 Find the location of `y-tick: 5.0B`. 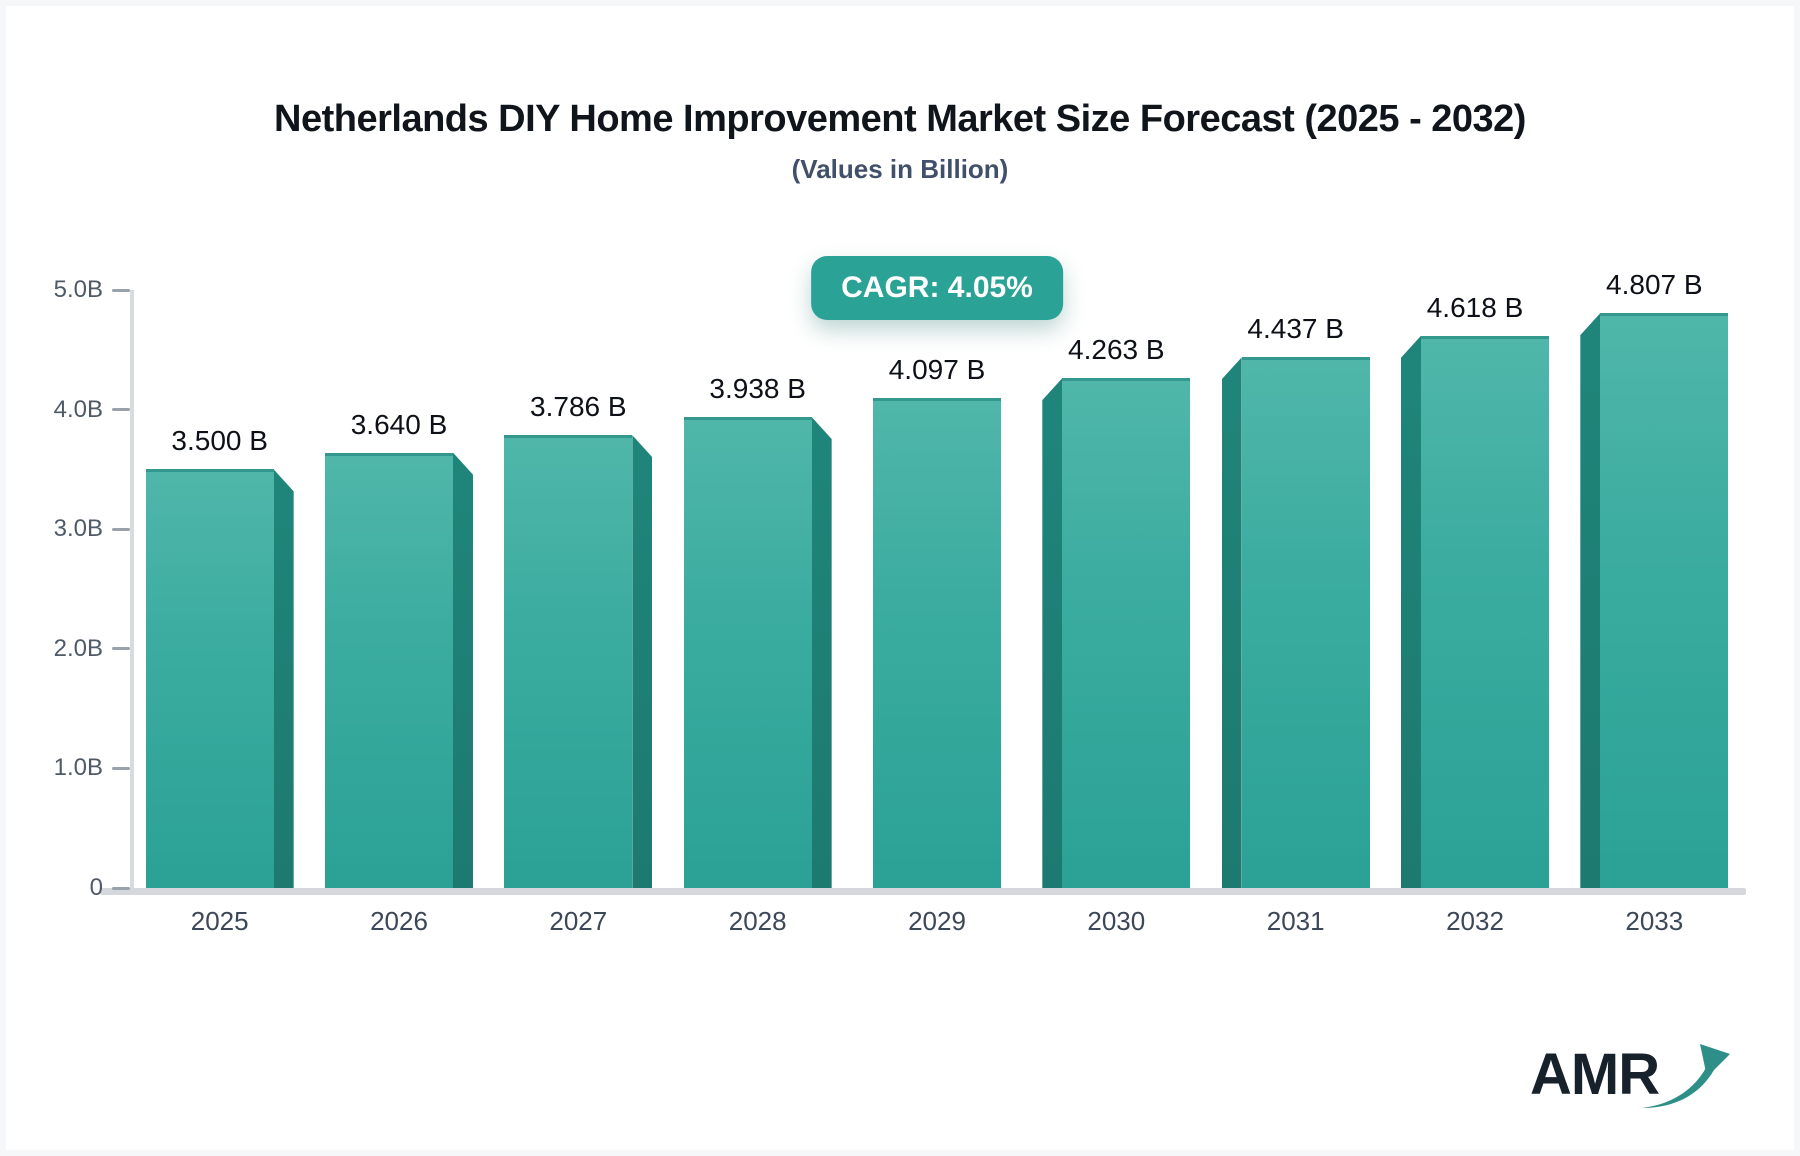

y-tick: 5.0B is located at coordinates (77, 290).